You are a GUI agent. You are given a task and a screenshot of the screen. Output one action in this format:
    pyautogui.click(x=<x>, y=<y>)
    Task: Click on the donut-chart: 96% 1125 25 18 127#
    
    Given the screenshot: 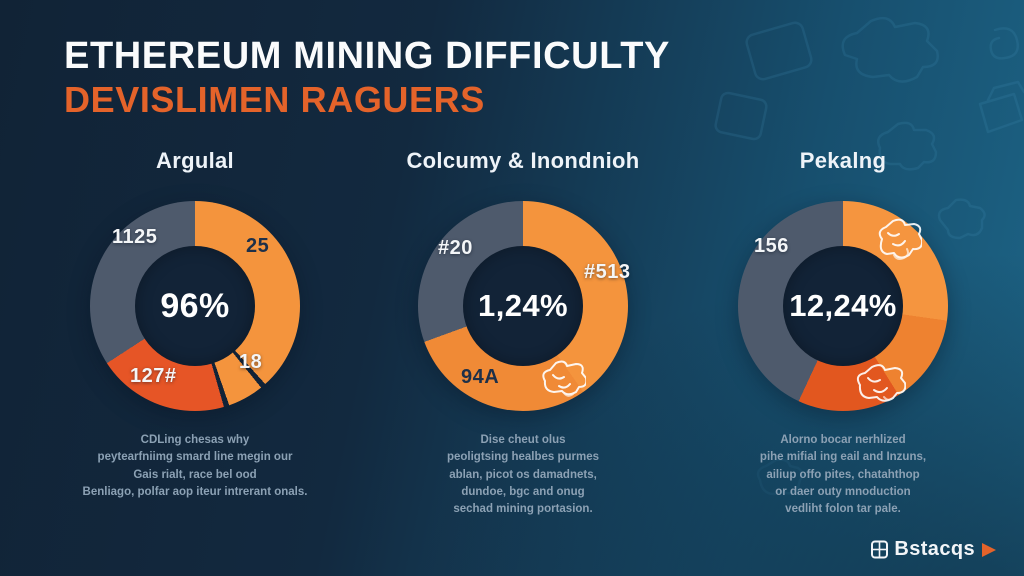 What is the action you would take?
    pyautogui.click(x=195, y=306)
    